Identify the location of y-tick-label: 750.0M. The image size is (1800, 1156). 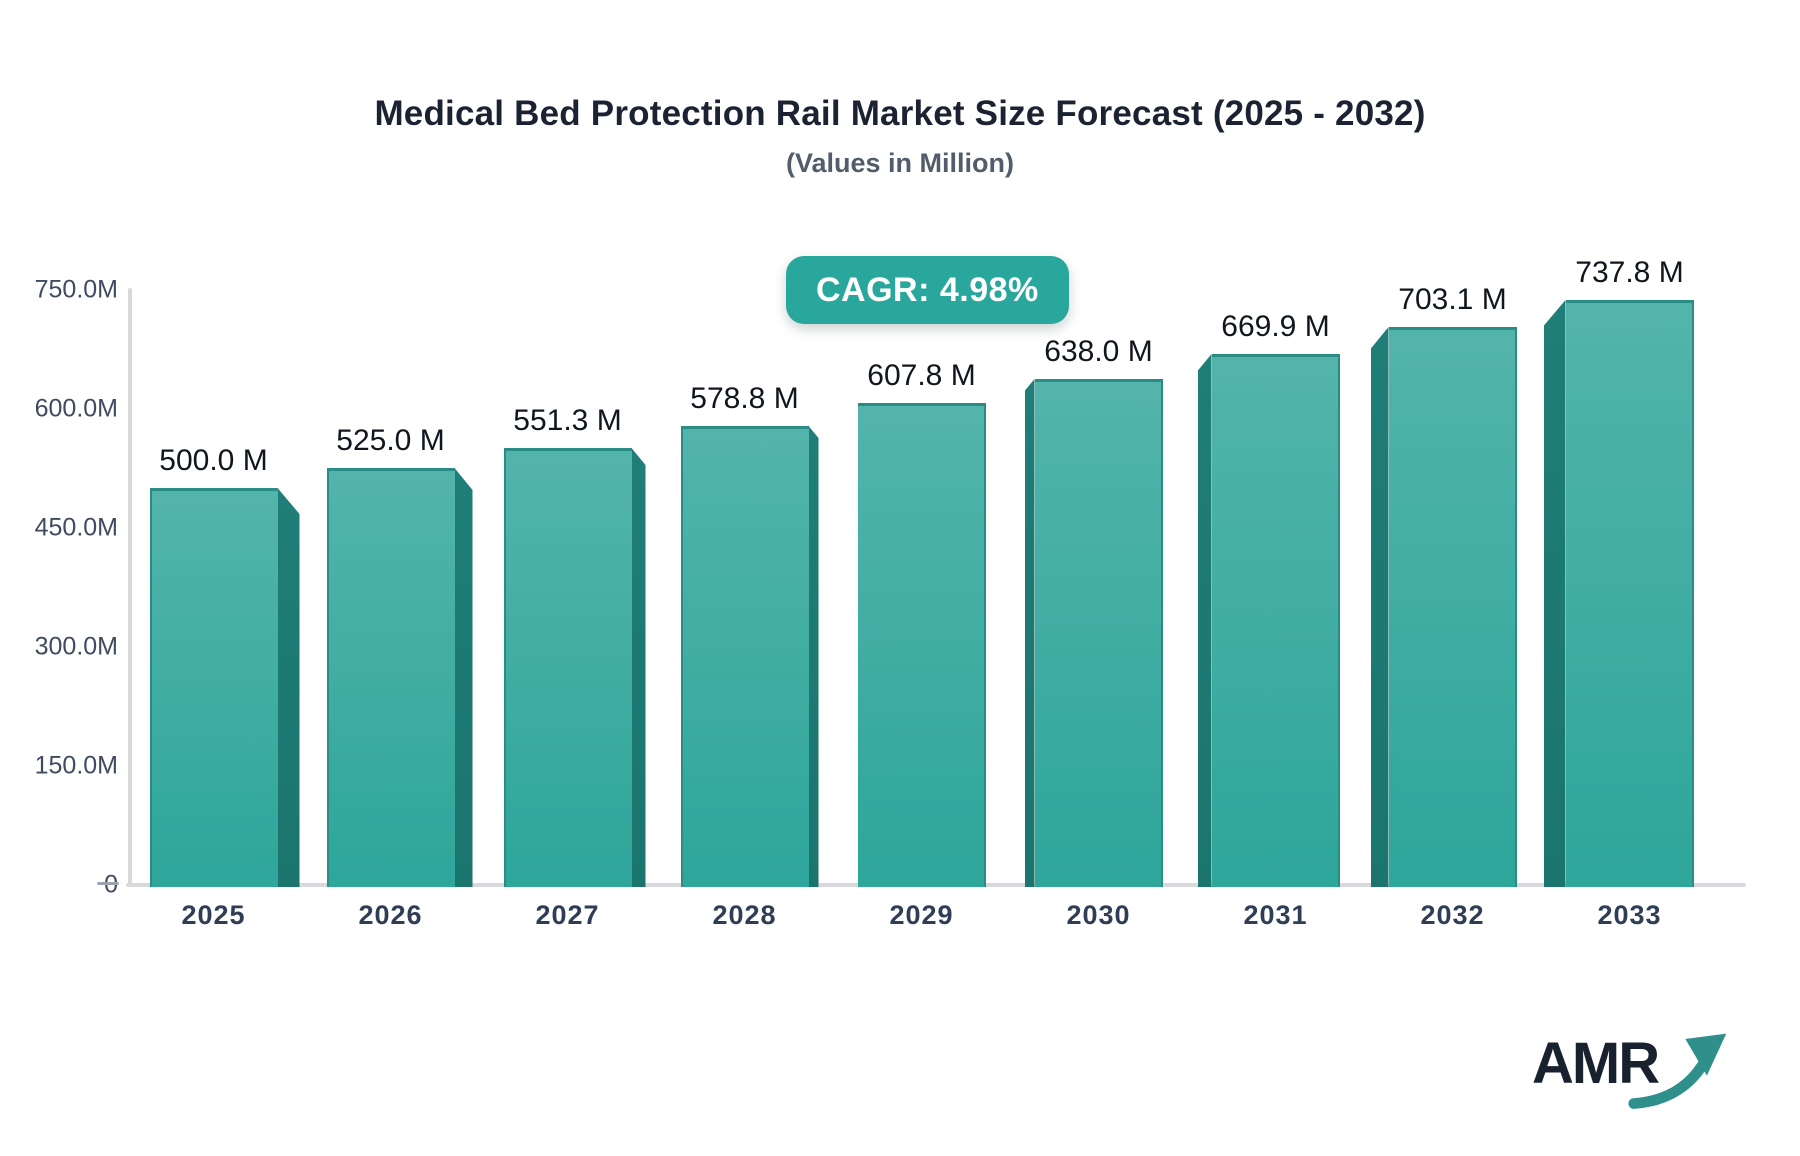
(76, 289).